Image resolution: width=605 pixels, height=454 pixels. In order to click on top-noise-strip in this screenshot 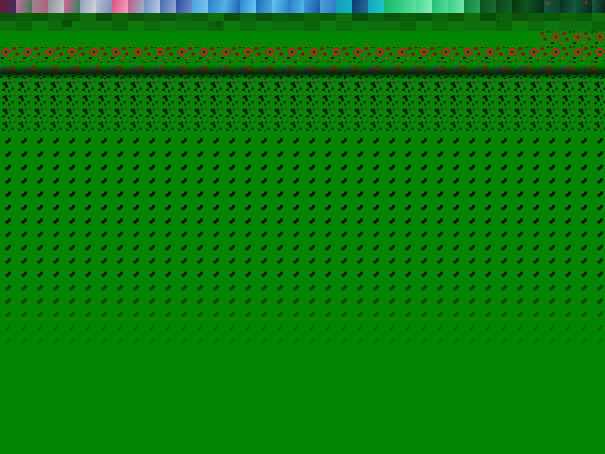, I will do `click(302, 6)`.